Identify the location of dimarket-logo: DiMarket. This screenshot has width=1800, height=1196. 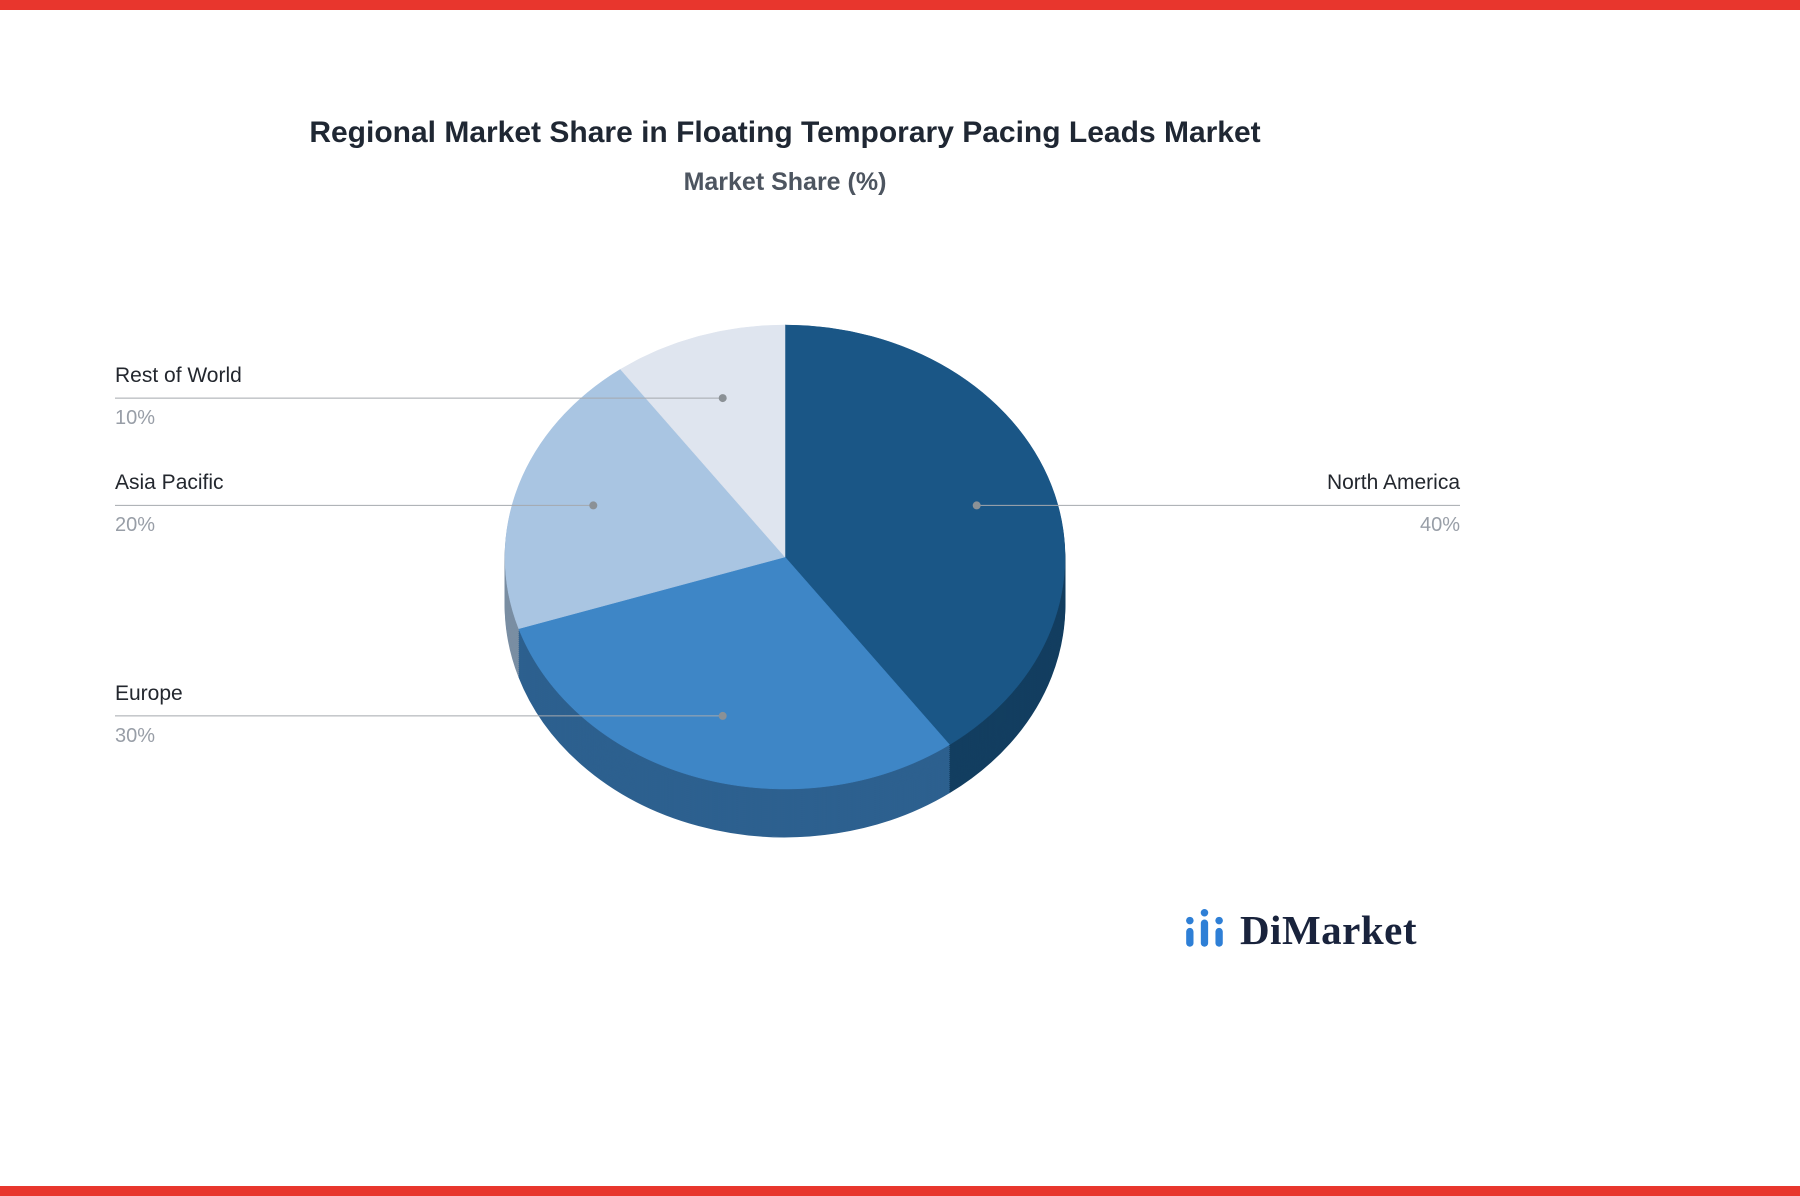
(1299, 930).